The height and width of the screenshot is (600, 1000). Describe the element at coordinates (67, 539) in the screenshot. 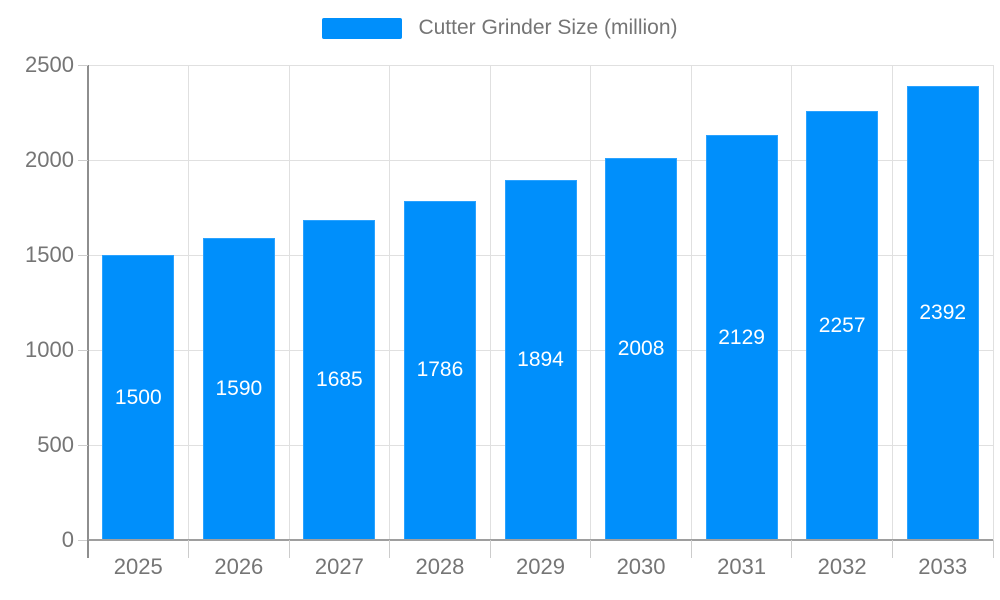

I see `y-axis-tick-label: 0` at that location.